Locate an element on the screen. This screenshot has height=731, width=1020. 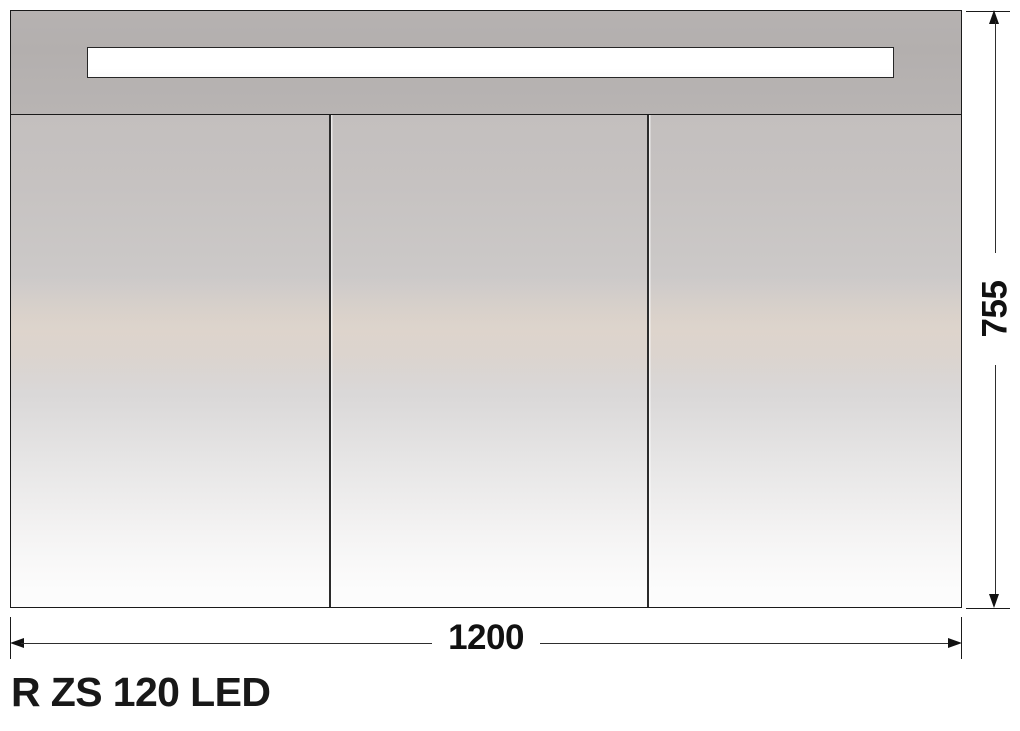
dimension-bar-left is located at coordinates (226, 644).